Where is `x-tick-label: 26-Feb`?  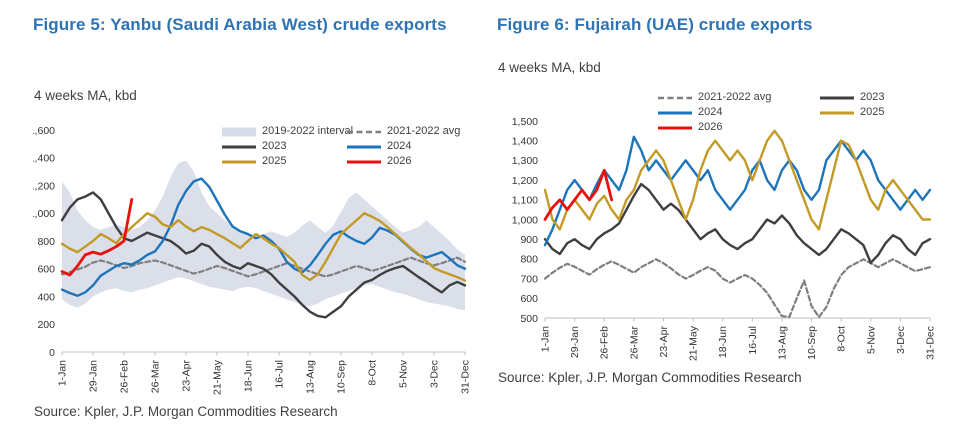
x-tick-label: 26-Feb is located at coordinates (605, 342).